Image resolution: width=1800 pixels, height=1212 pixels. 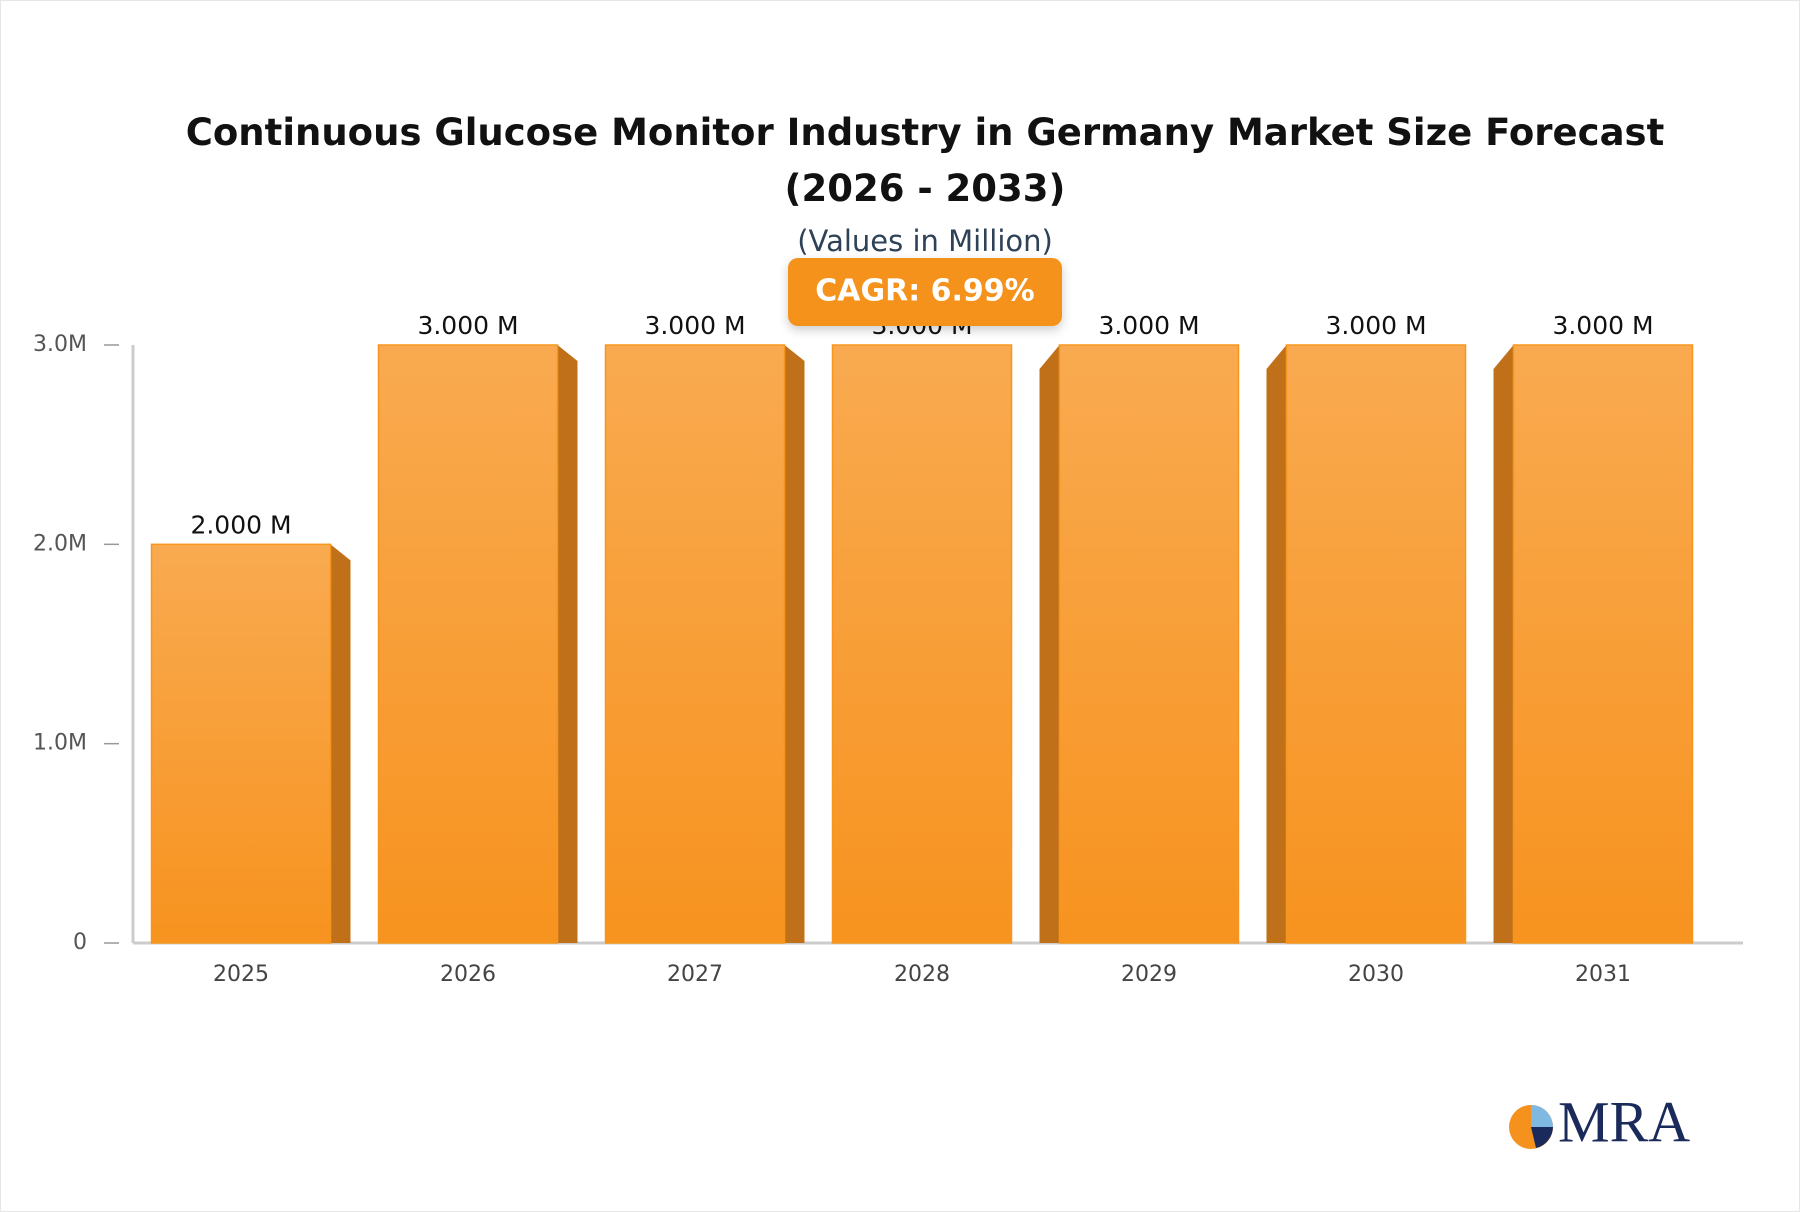 I want to click on x-tick-label: 2029, so click(x=1149, y=974).